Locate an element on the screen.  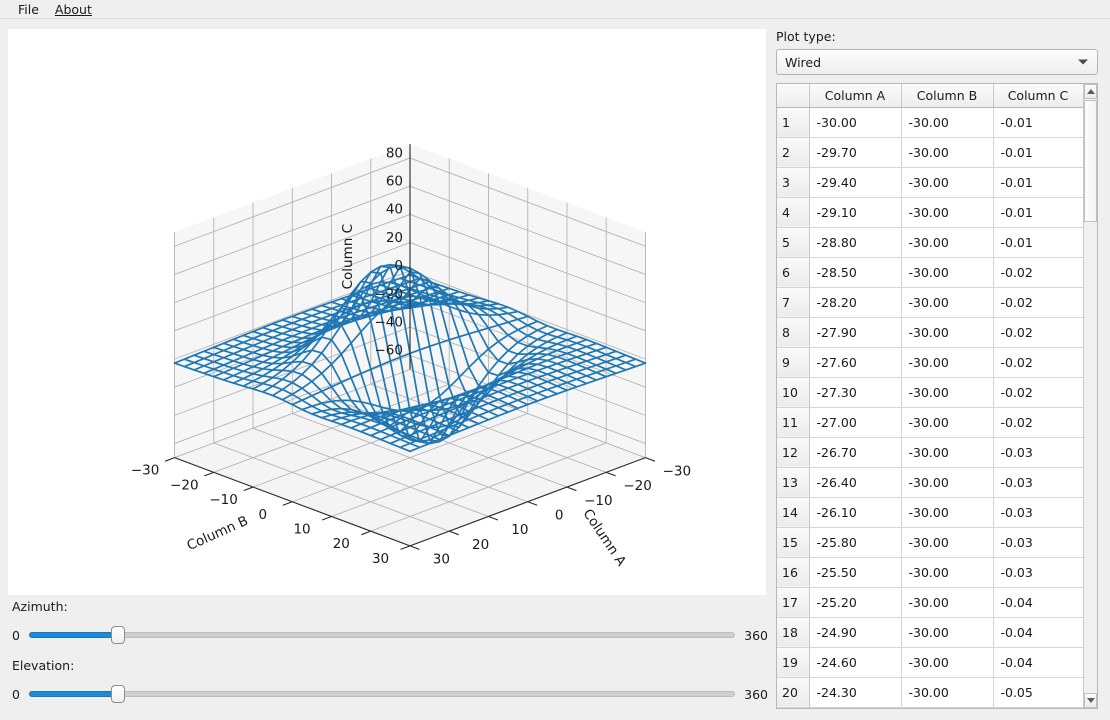
menu-item-about: About is located at coordinates (73, 9).